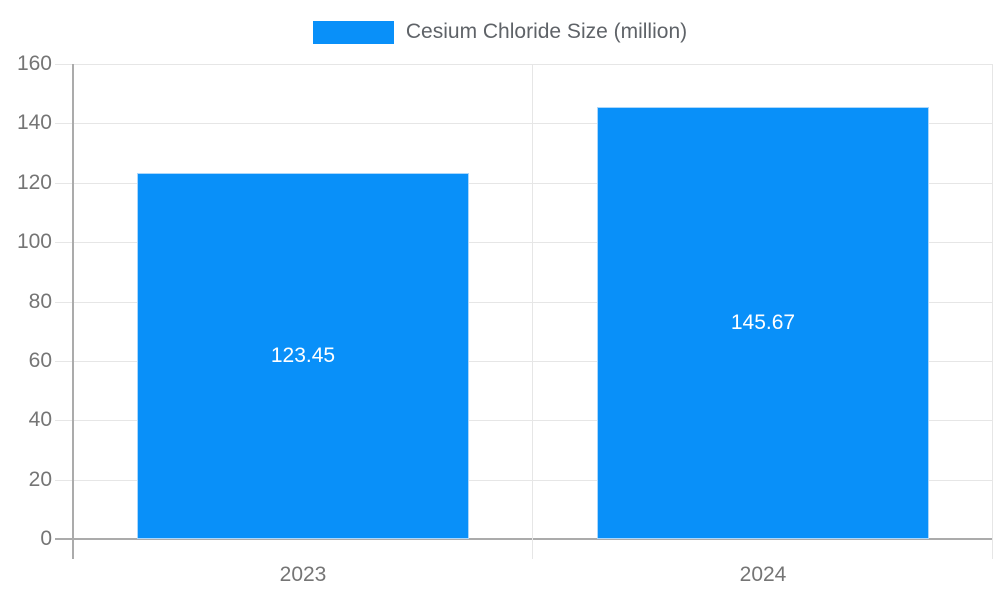  What do you see at coordinates (40, 420) in the screenshot?
I see `y-axis-tick-label: 40` at bounding box center [40, 420].